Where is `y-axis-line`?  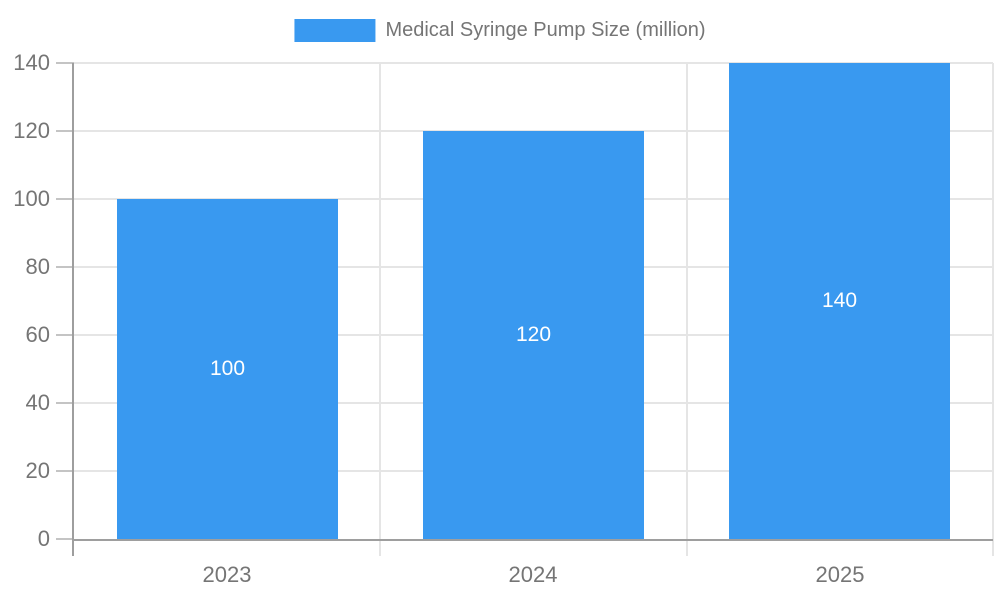 y-axis-line is located at coordinates (73, 309).